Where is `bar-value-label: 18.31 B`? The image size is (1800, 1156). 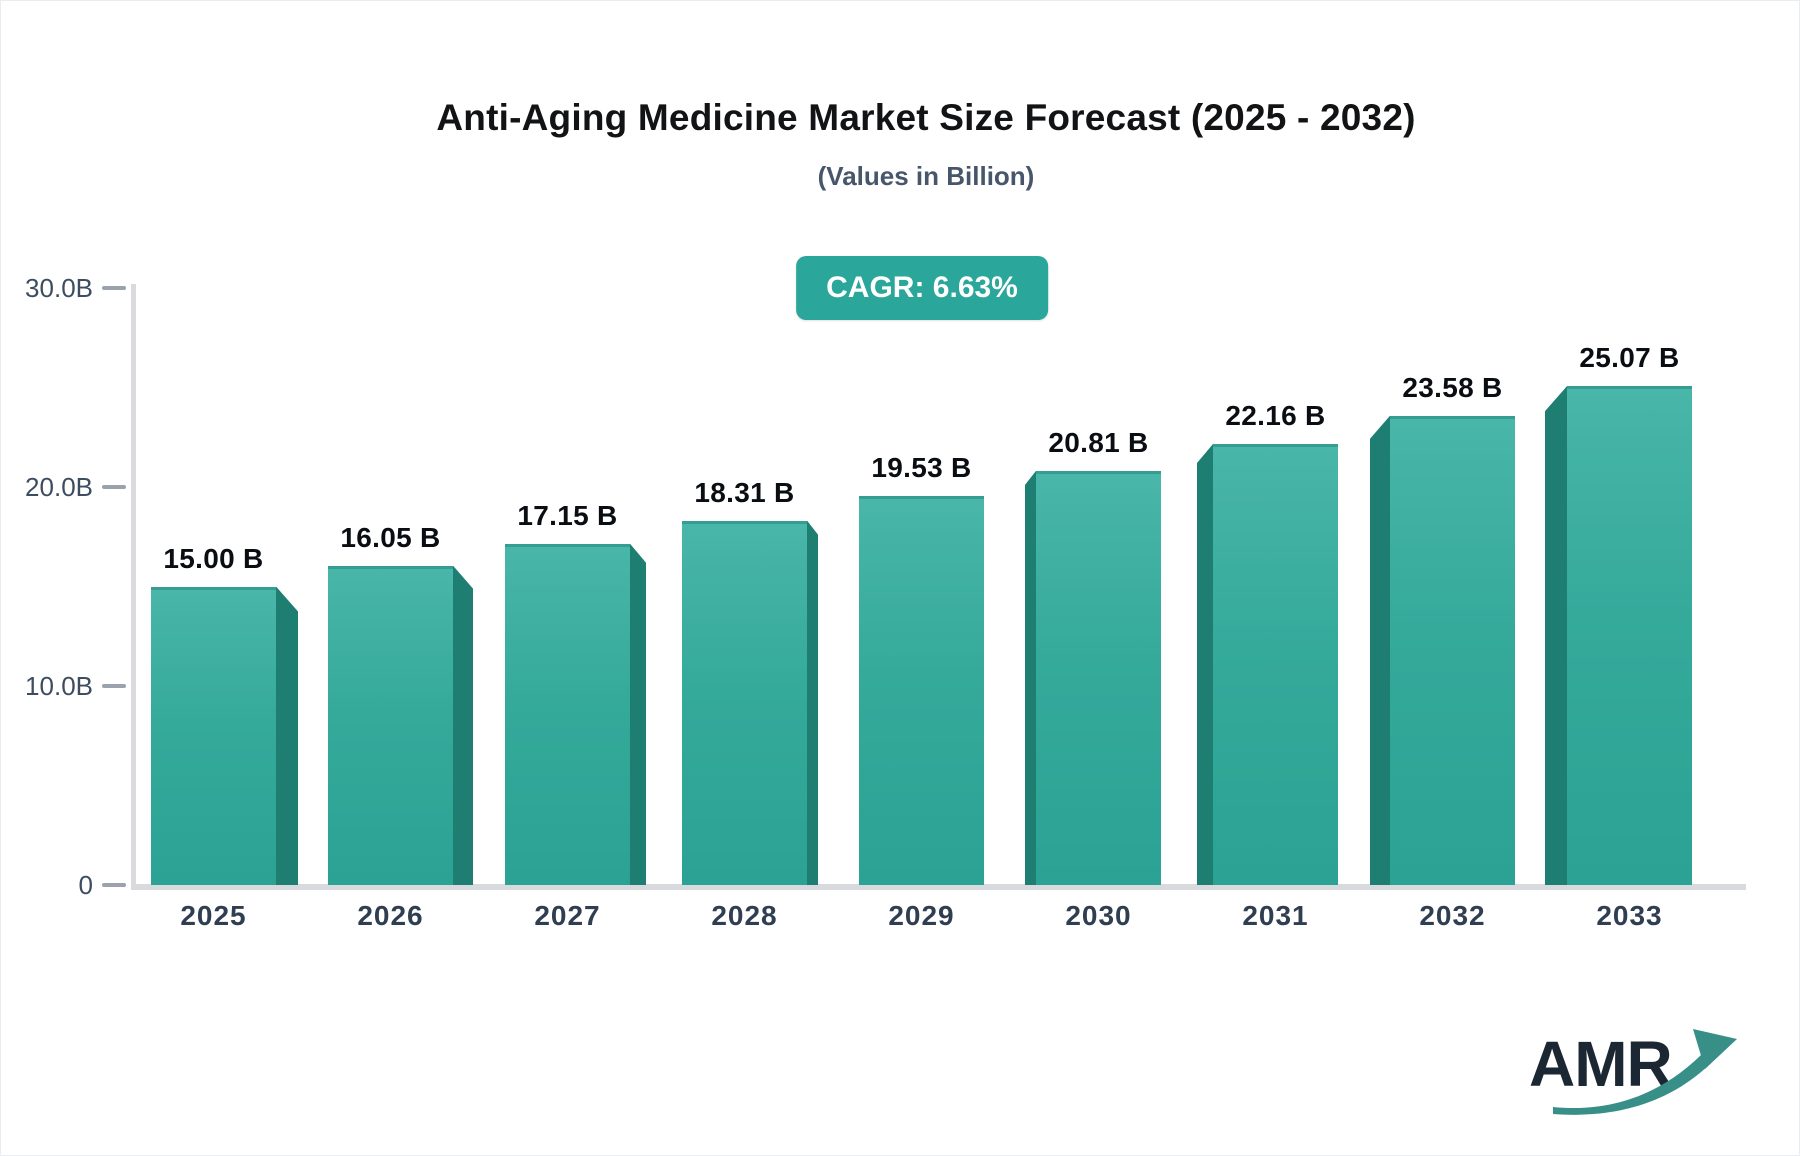
bar-value-label: 18.31 B is located at coordinates (744, 492).